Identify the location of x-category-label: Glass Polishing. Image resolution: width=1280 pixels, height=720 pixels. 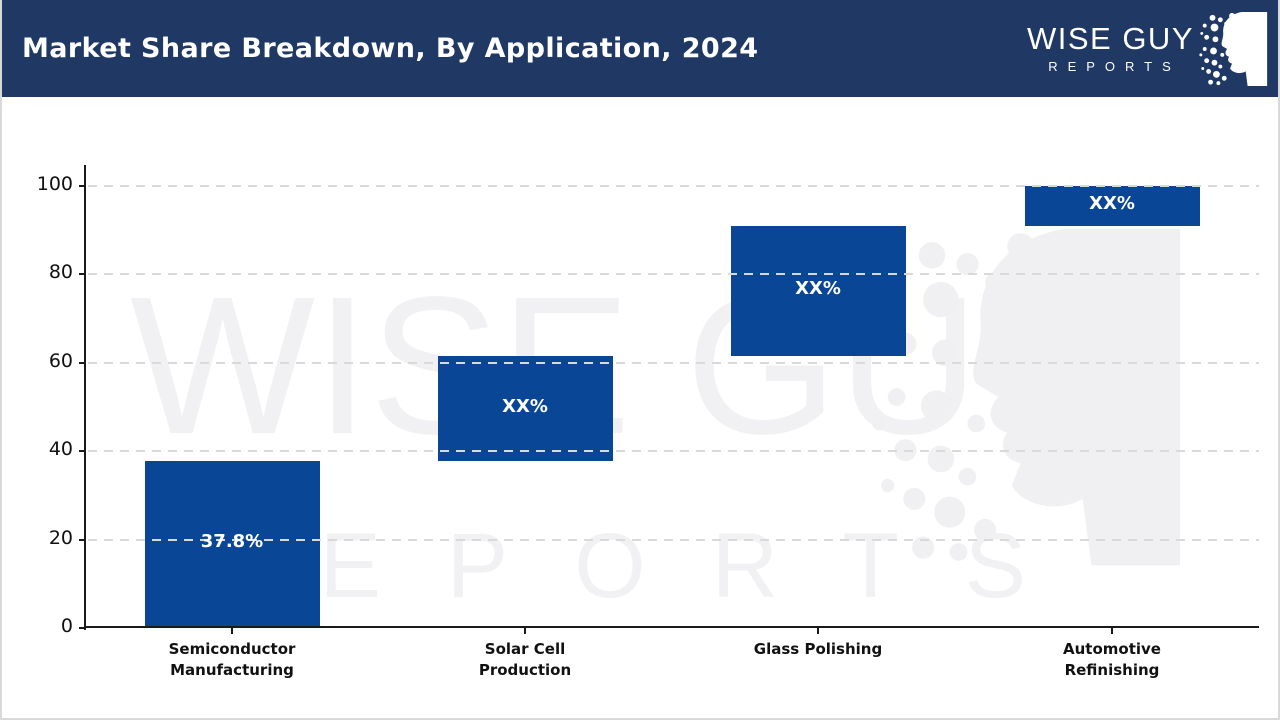
(818, 649).